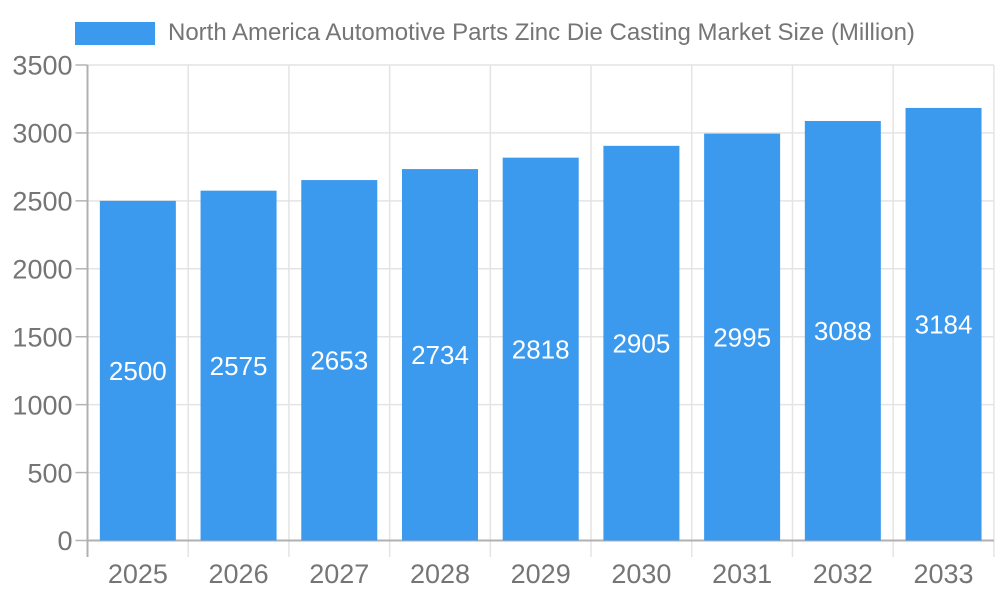 Image resolution: width=1000 pixels, height=600 pixels. Describe the element at coordinates (641, 574) in the screenshot. I see `x-axis-label: 2030` at that location.